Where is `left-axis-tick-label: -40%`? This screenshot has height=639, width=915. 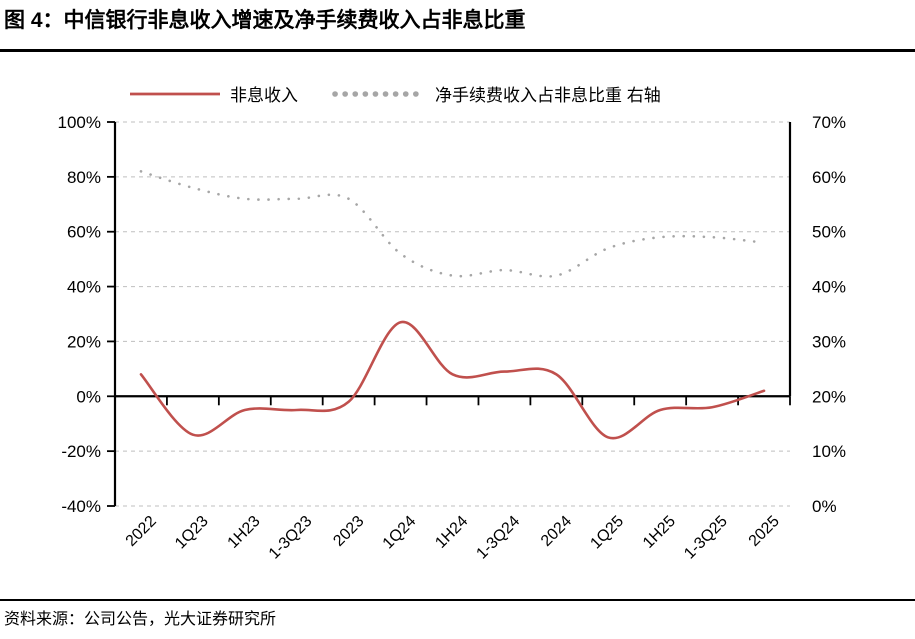 left-axis-tick-label: -40% is located at coordinates (81, 506).